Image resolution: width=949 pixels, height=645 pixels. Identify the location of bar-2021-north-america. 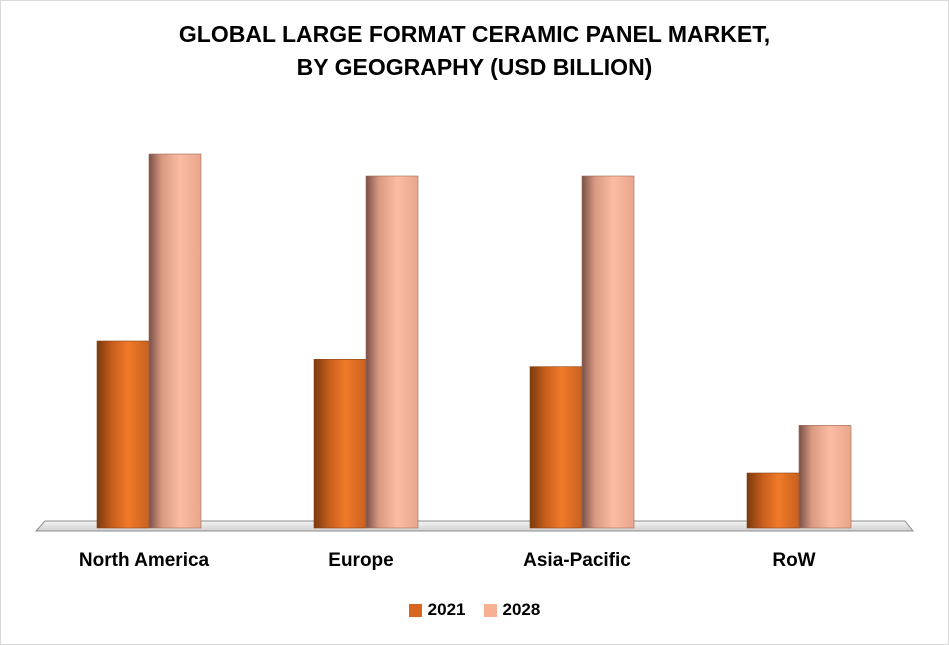
(123, 434).